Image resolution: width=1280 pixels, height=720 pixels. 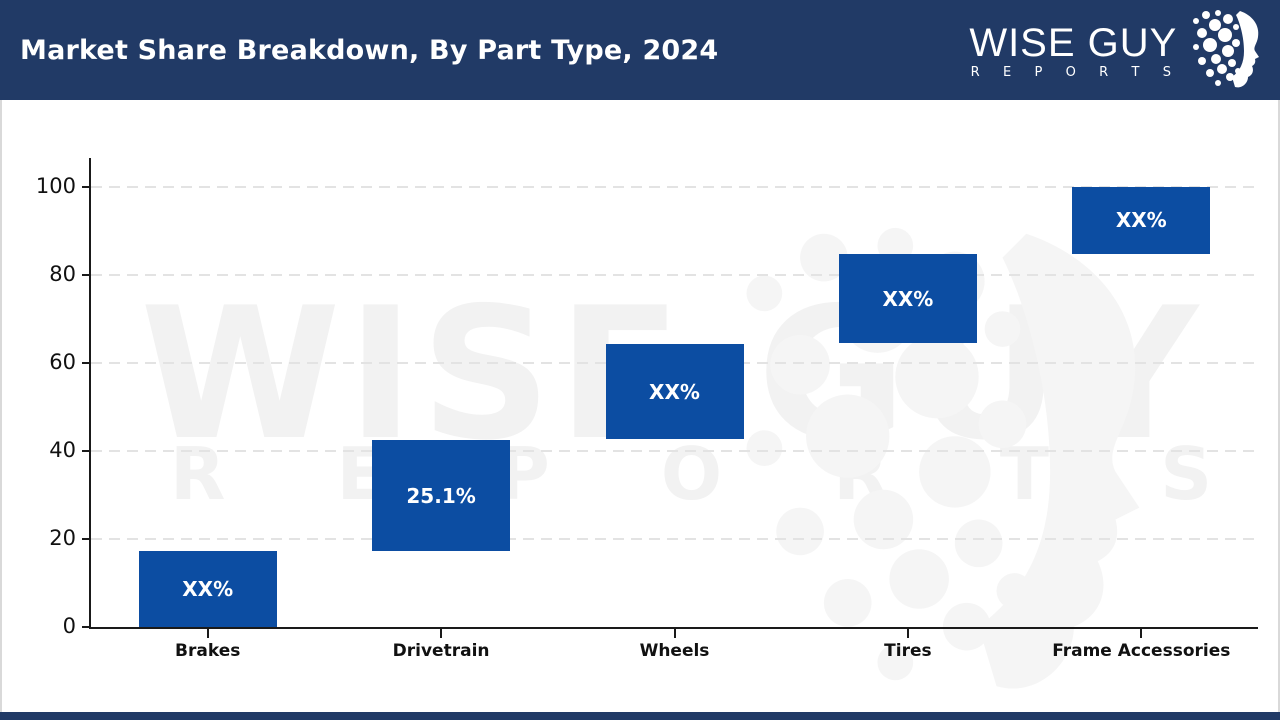 I want to click on category-label-brakes: Brakes, so click(x=208, y=651).